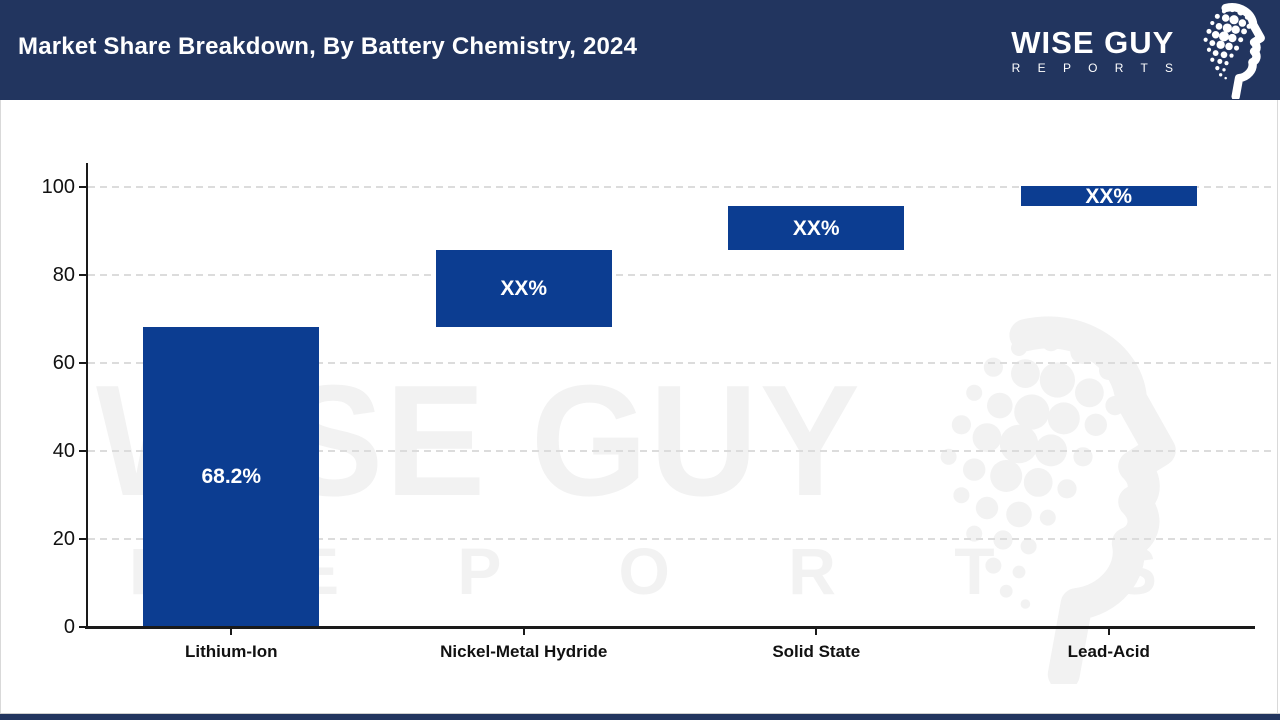  I want to click on y-tick-label: 40, so click(63, 451).